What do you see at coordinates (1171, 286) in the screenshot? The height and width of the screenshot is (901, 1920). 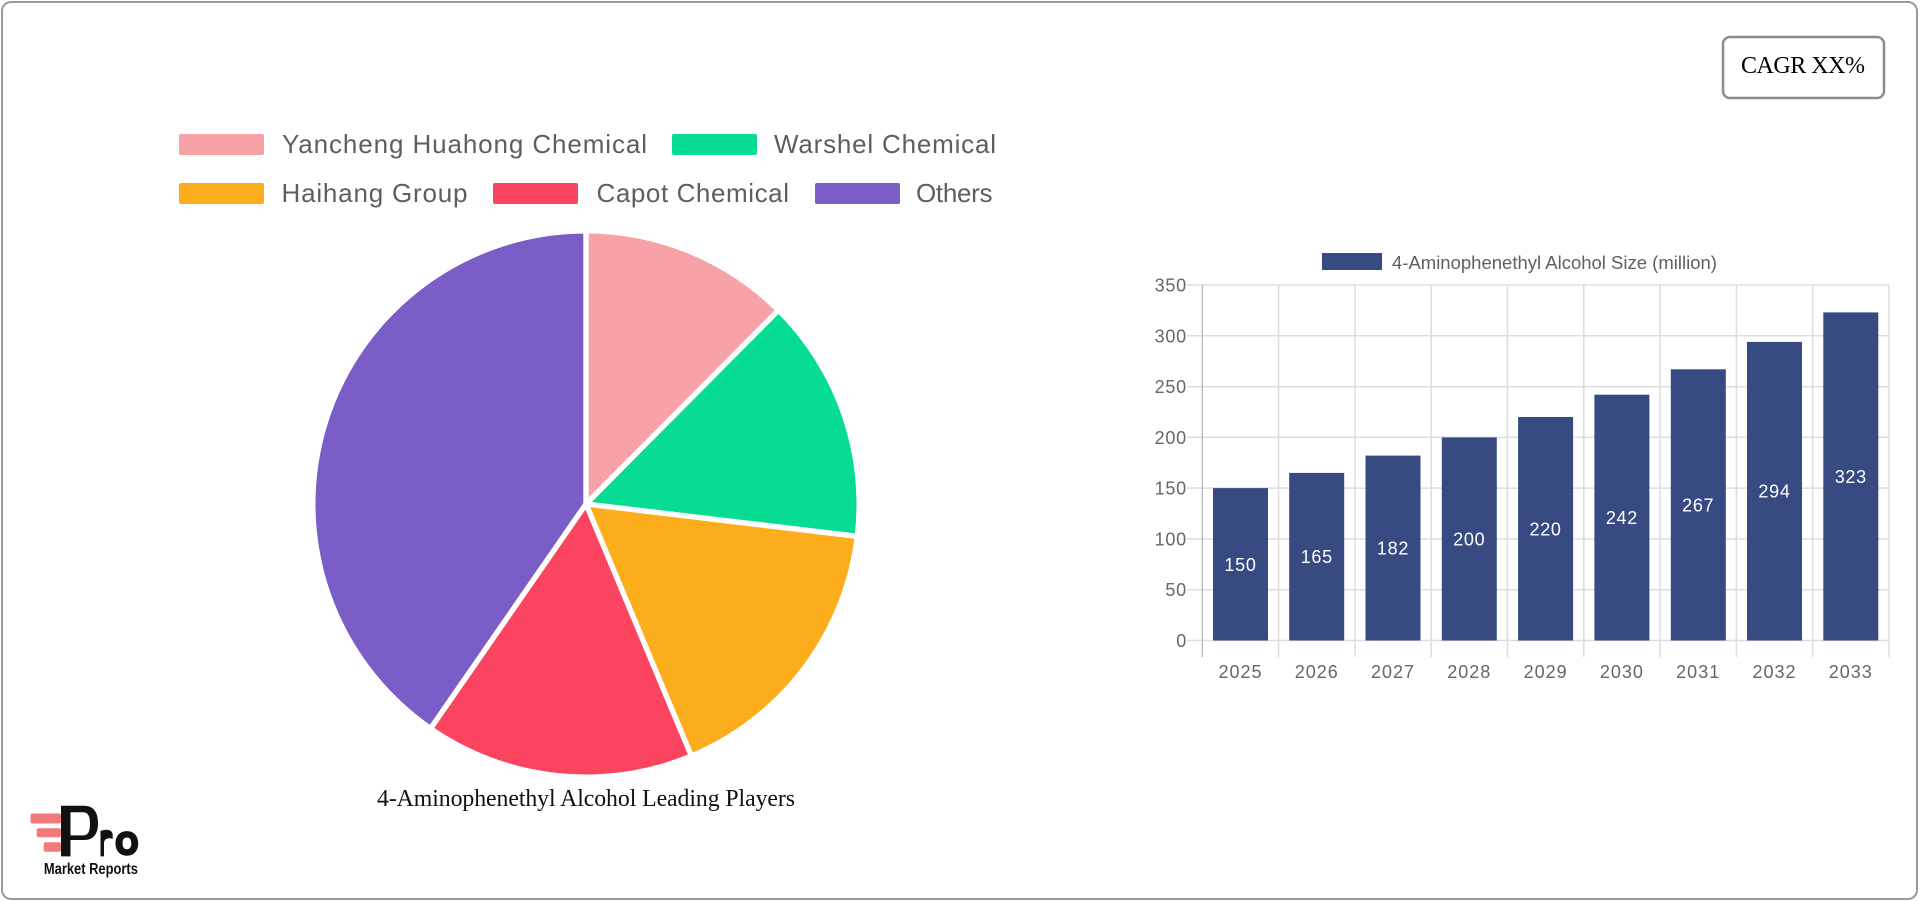 I see `svg-text: 350` at bounding box center [1171, 286].